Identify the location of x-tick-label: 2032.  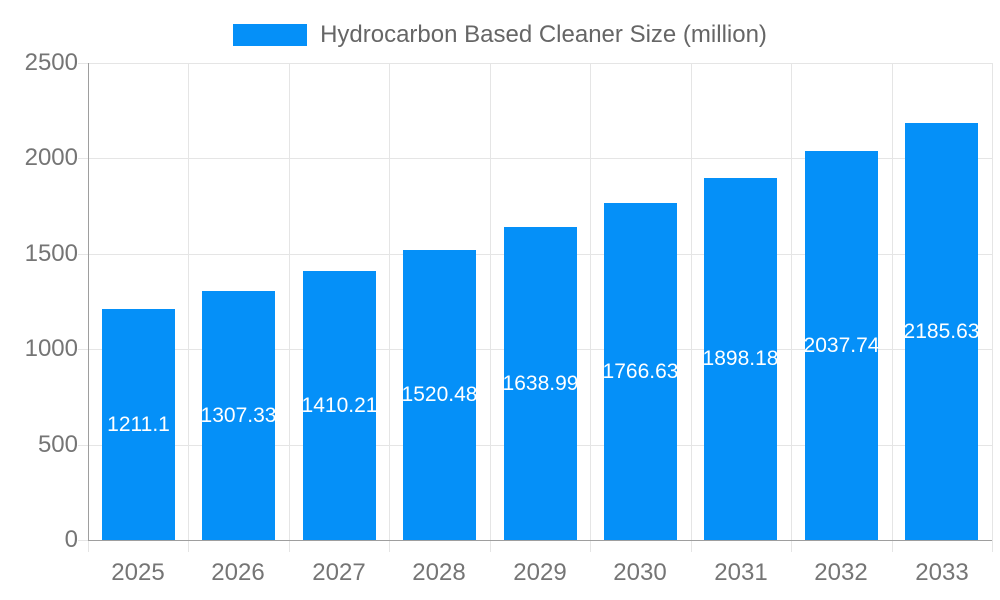
(841, 572).